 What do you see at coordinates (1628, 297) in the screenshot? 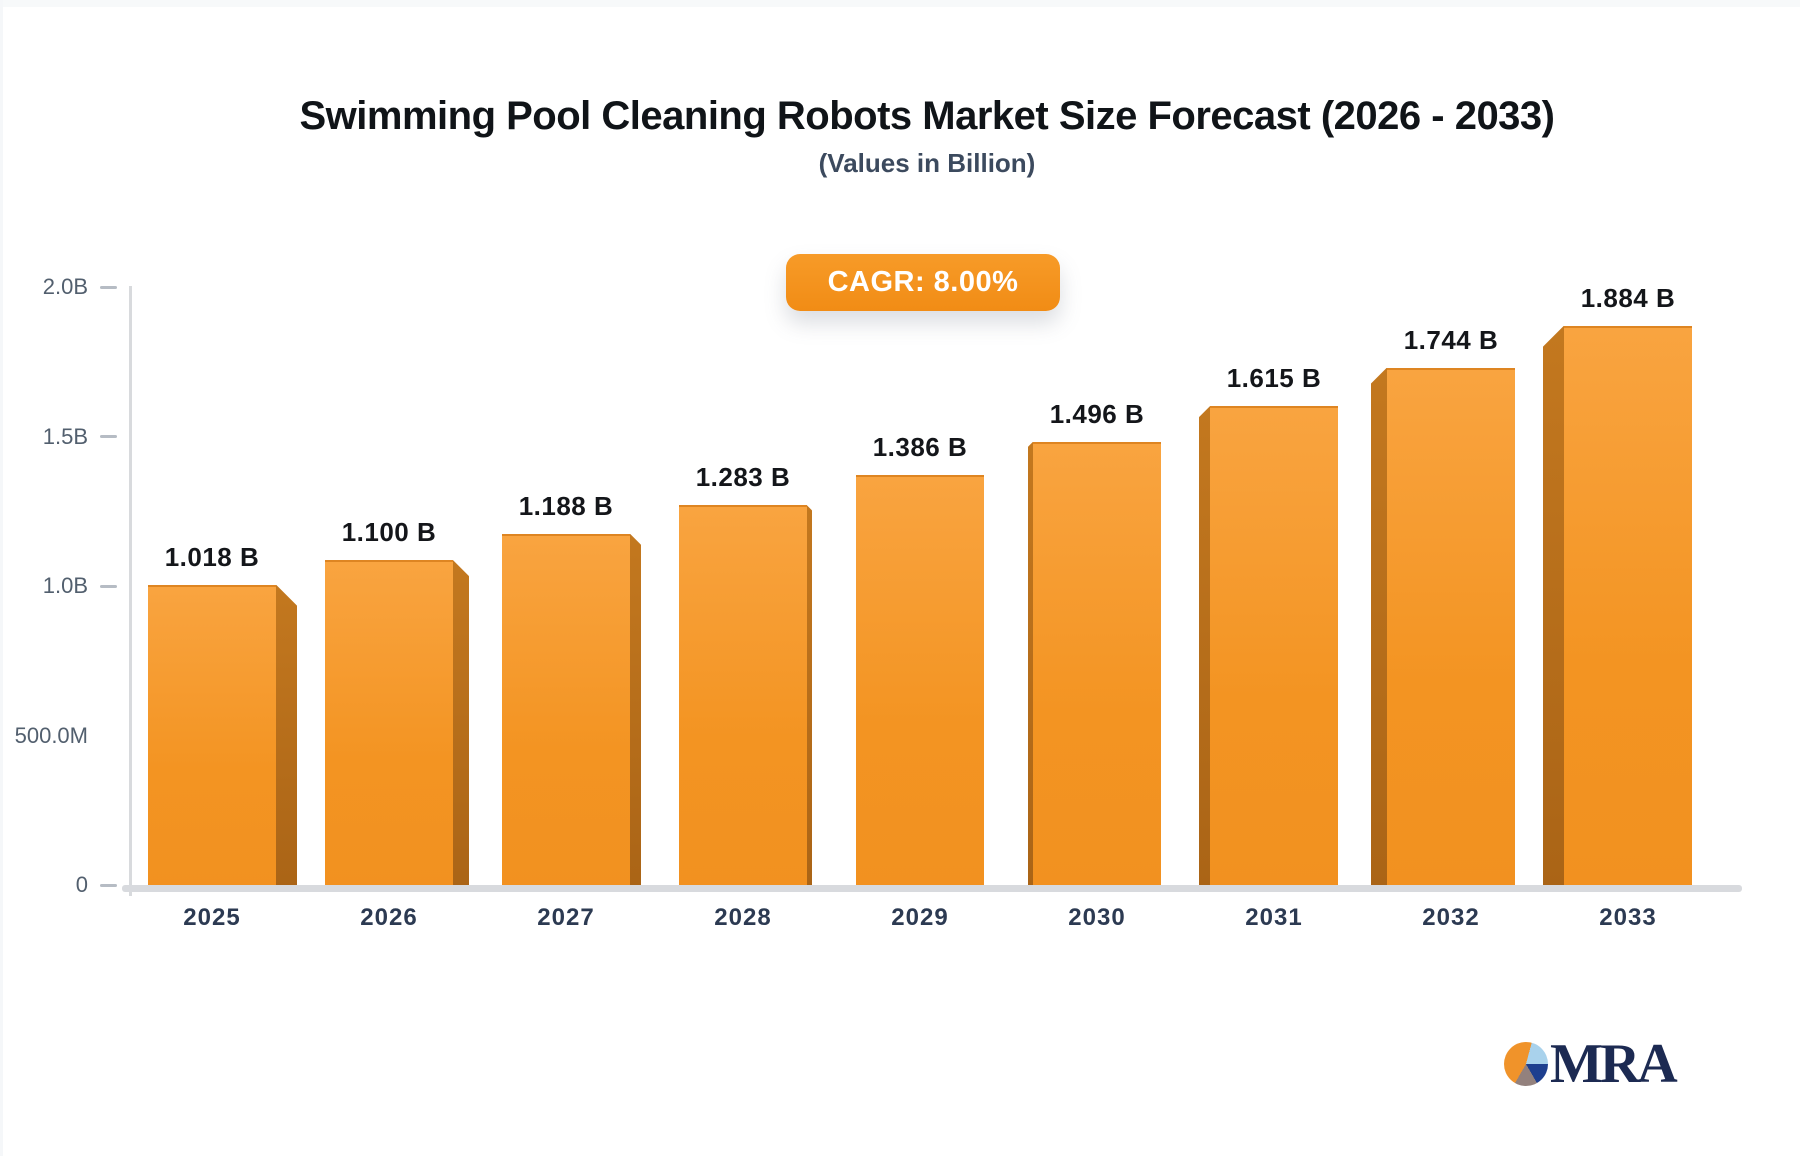
I see `bar-value-label: 1.884 B` at bounding box center [1628, 297].